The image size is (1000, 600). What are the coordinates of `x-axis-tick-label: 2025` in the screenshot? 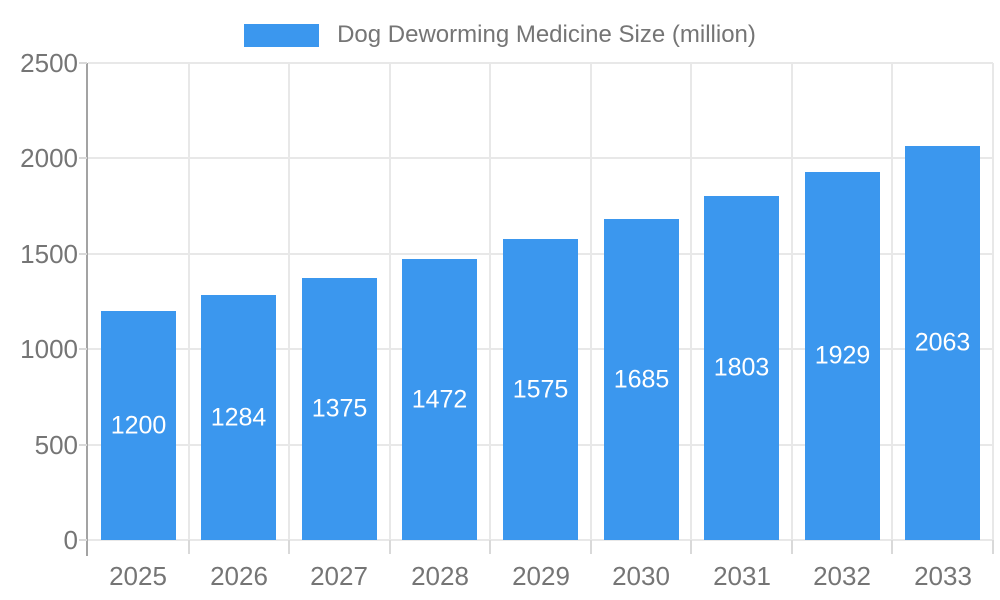 It's located at (138, 576).